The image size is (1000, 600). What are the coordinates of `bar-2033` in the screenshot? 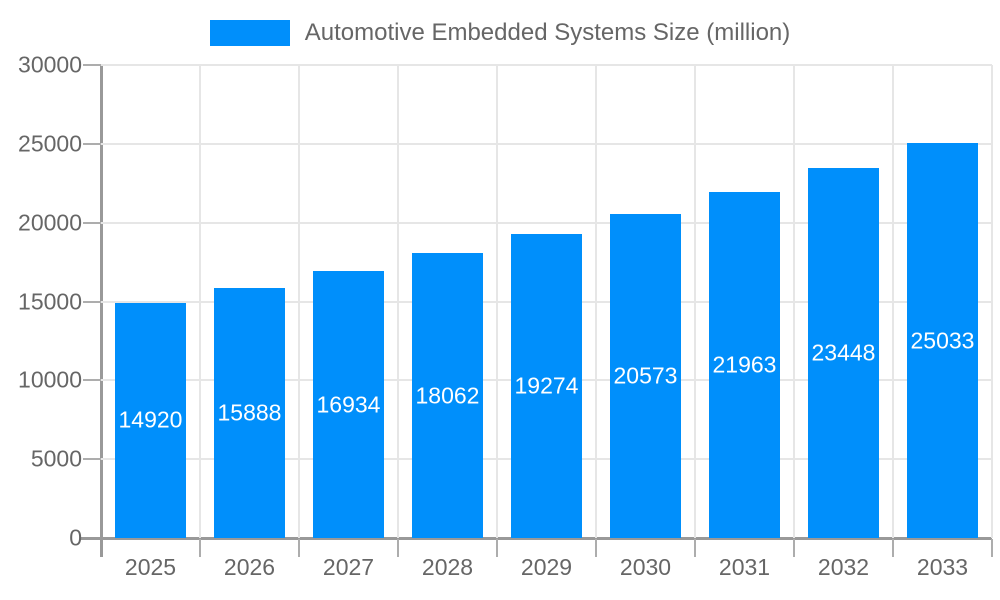 It's located at (942, 340).